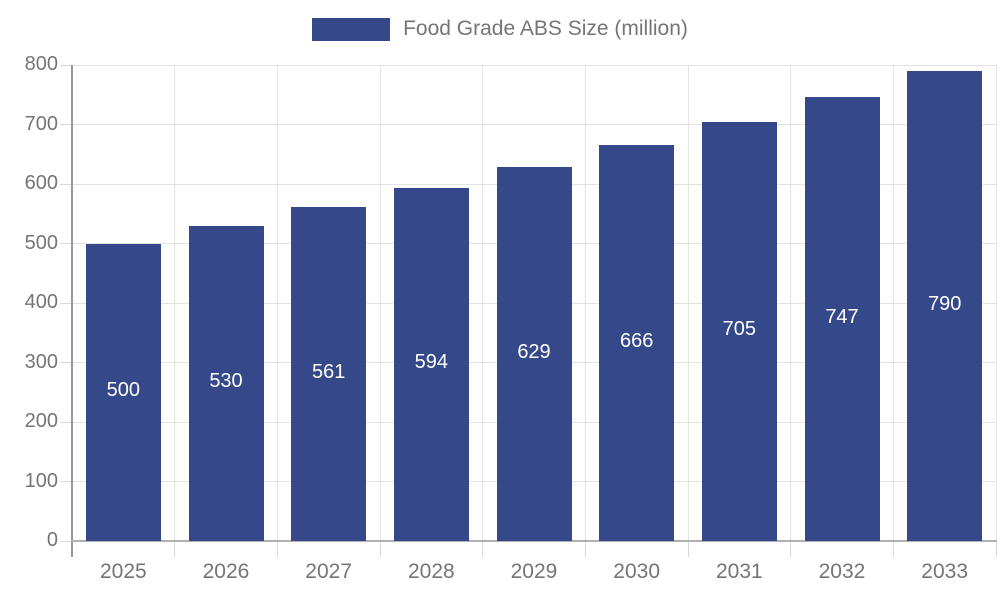  I want to click on bar-value-label: 705, so click(739, 329).